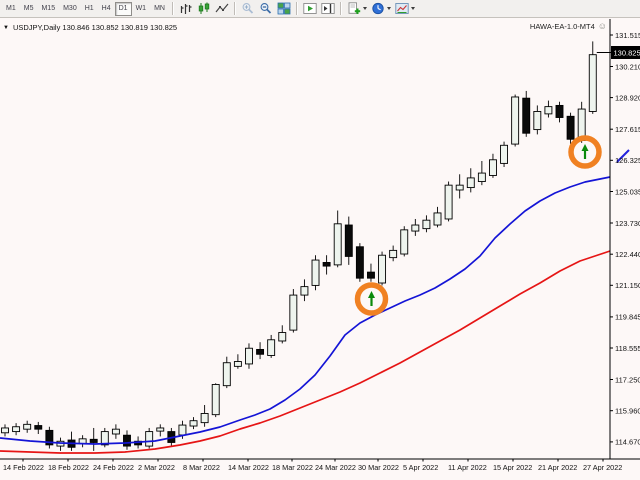 The width and height of the screenshot is (640, 480). What do you see at coordinates (354, 8) in the screenshot?
I see `new-order-icon` at bounding box center [354, 8].